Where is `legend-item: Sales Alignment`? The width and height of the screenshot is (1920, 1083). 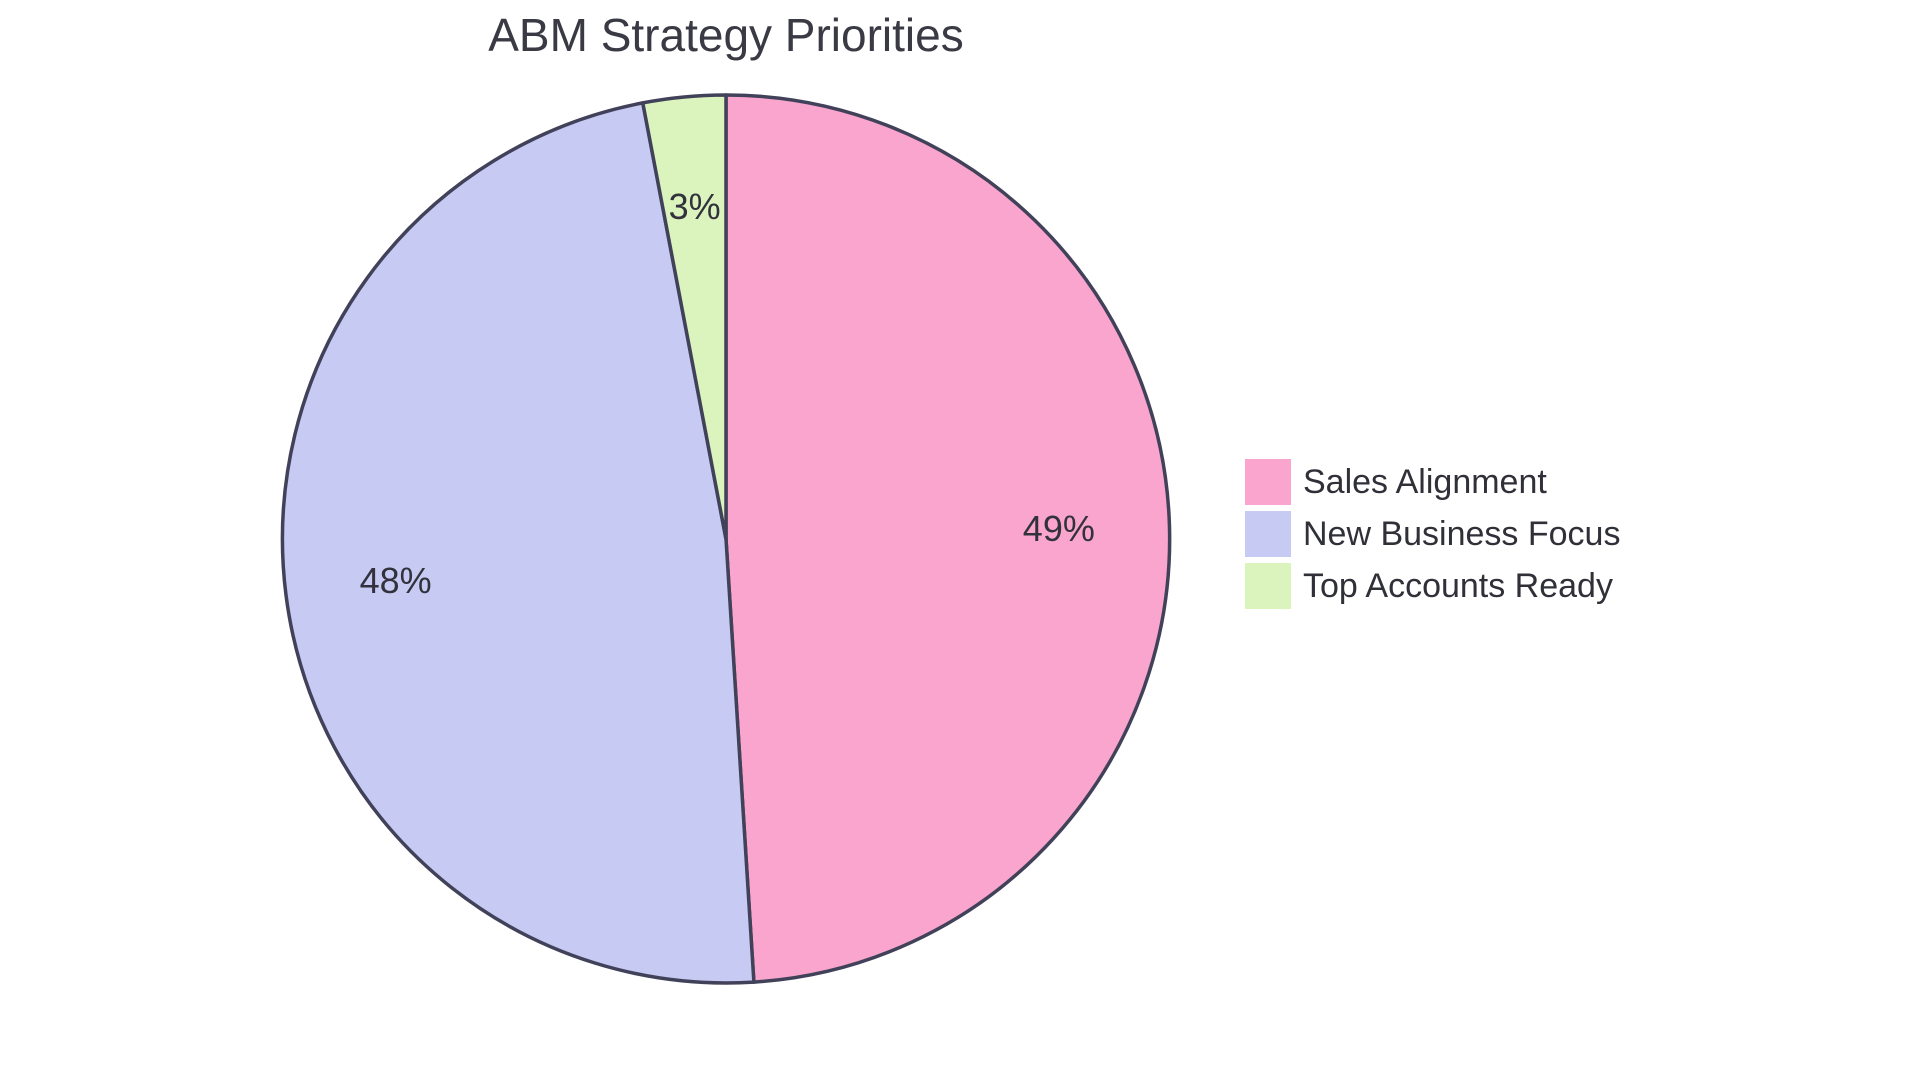
legend-item: Sales Alignment is located at coordinates (1432, 482).